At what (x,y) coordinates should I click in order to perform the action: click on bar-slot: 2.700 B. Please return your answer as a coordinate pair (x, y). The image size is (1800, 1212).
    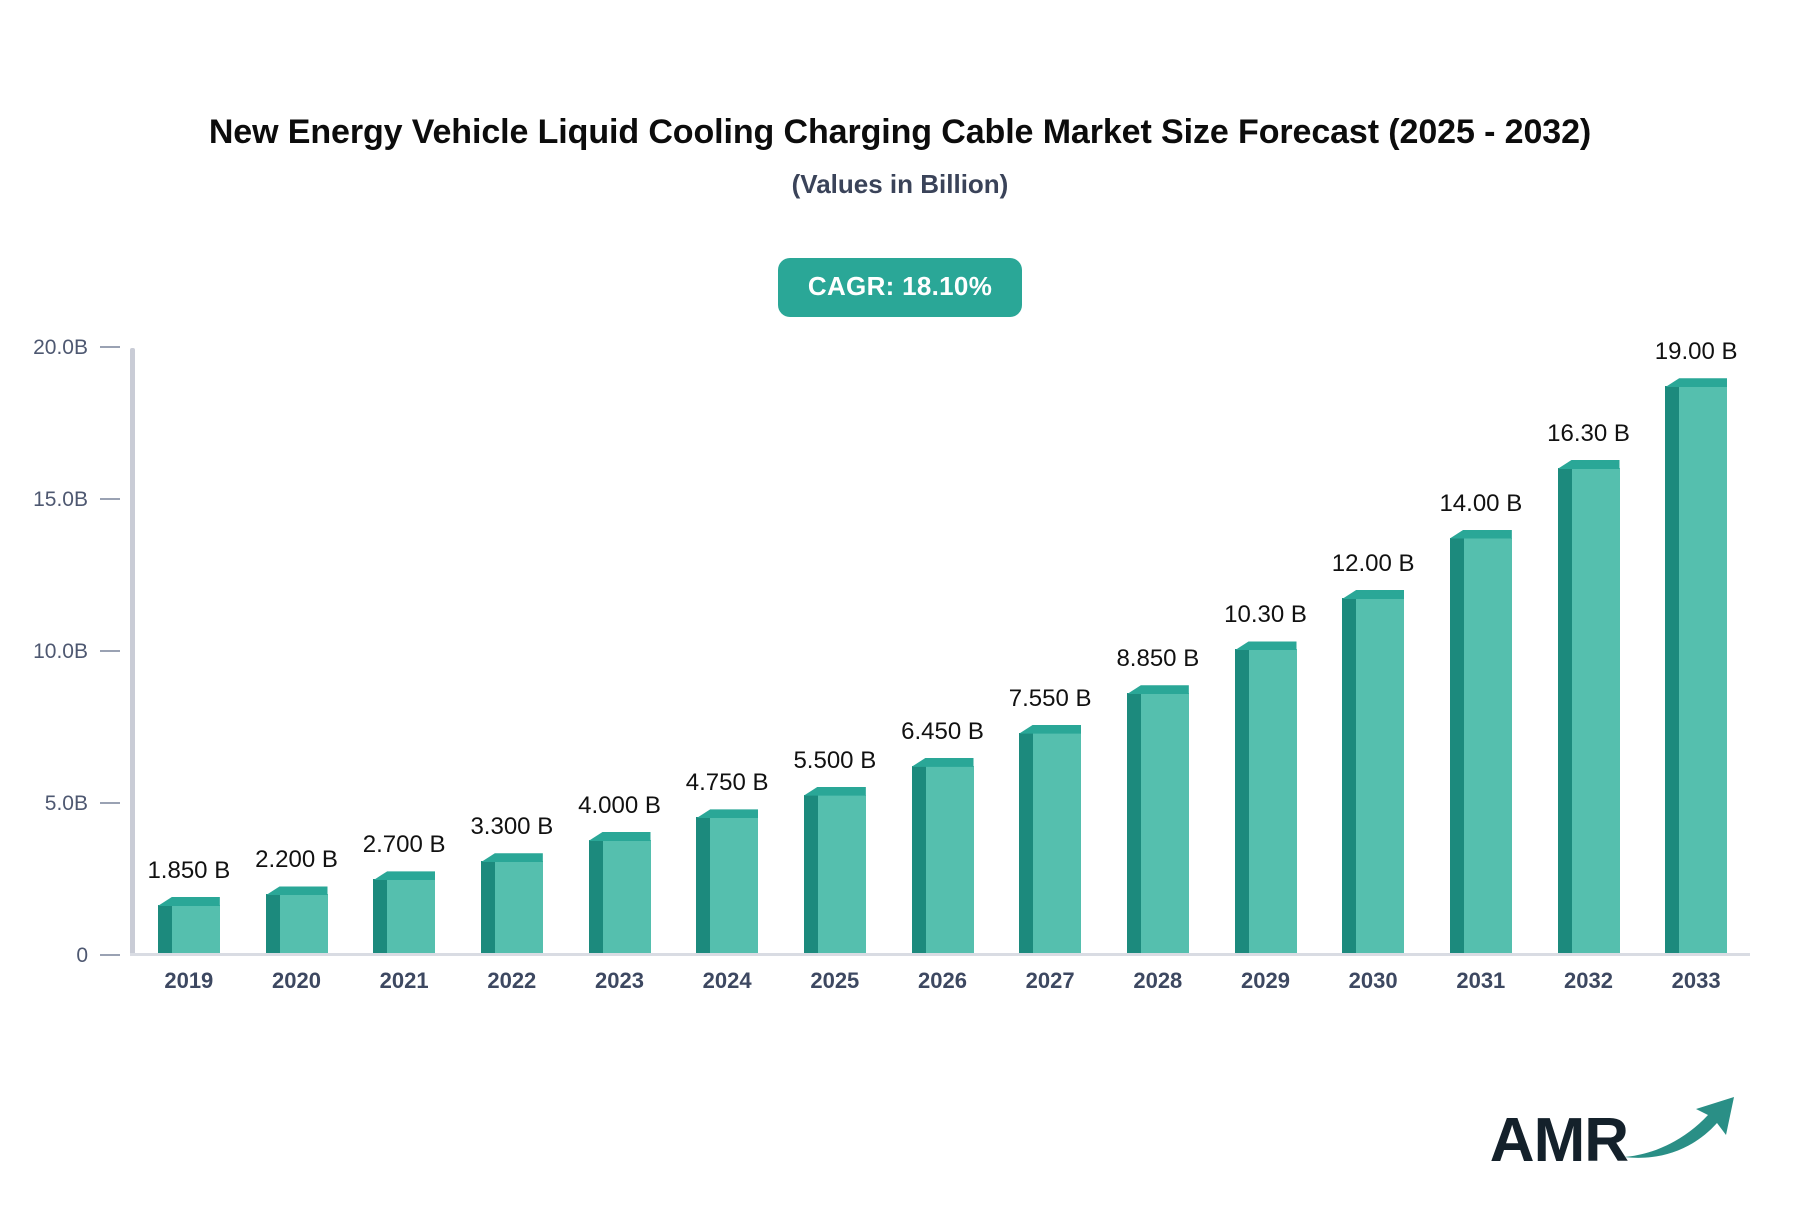
    Looking at the image, I should click on (404, 650).